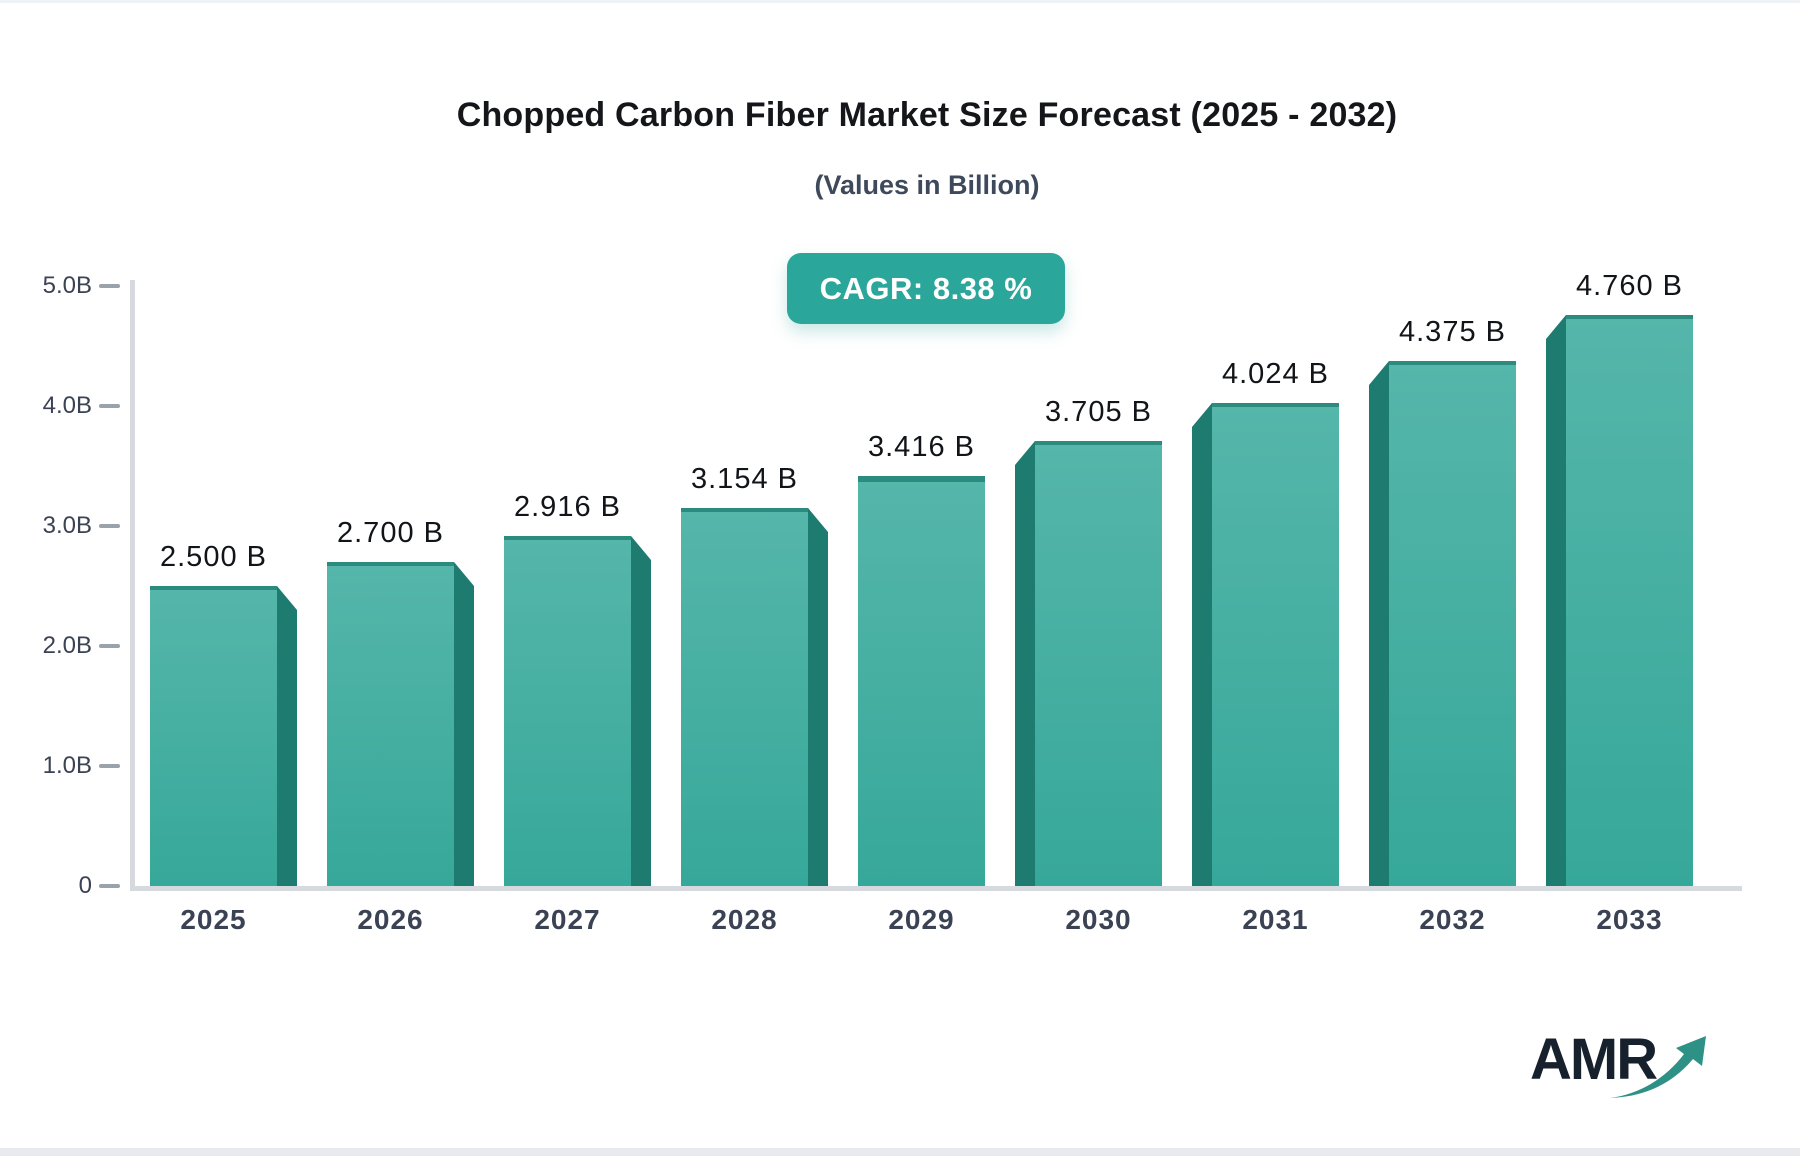 This screenshot has height=1156, width=1800. I want to click on bar-2028, so click(744, 697).